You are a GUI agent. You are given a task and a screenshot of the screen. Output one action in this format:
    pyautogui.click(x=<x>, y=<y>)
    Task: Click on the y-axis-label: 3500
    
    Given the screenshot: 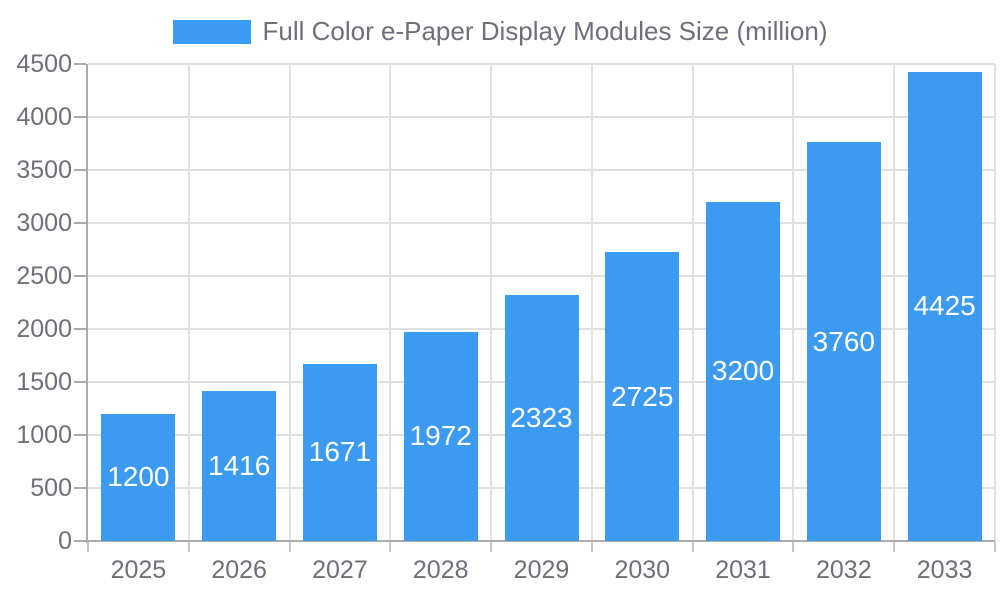 What is the action you would take?
    pyautogui.click(x=44, y=170)
    